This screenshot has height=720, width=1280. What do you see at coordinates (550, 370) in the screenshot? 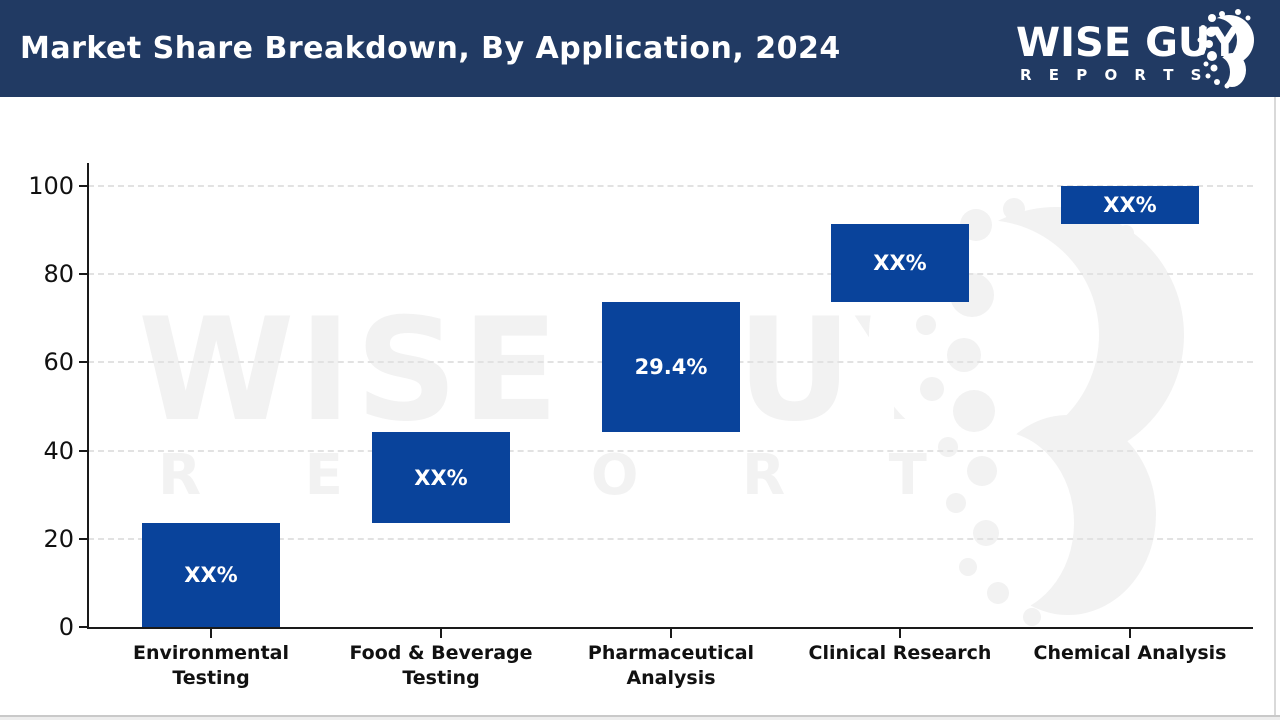
I see `watermark-wordmark: WISE GUY` at bounding box center [550, 370].